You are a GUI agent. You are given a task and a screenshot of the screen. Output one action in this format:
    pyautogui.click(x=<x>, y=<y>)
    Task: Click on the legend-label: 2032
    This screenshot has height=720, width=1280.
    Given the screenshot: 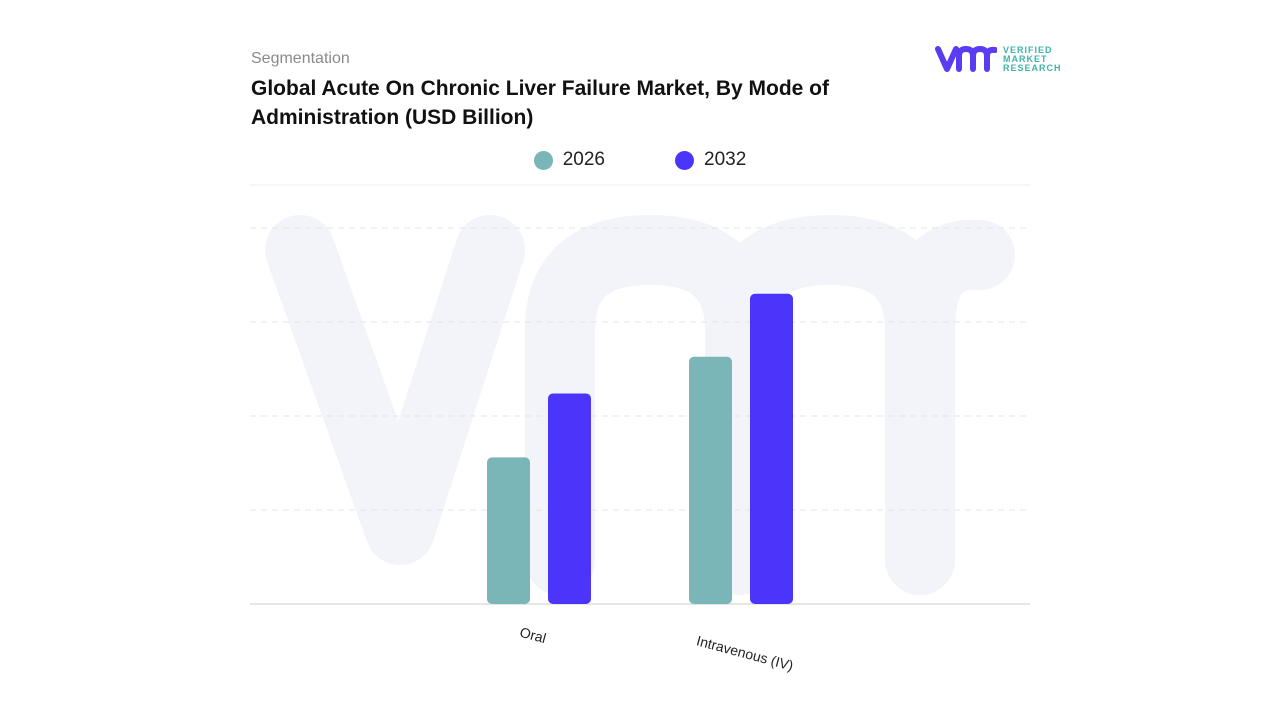 What is the action you would take?
    pyautogui.click(x=725, y=159)
    